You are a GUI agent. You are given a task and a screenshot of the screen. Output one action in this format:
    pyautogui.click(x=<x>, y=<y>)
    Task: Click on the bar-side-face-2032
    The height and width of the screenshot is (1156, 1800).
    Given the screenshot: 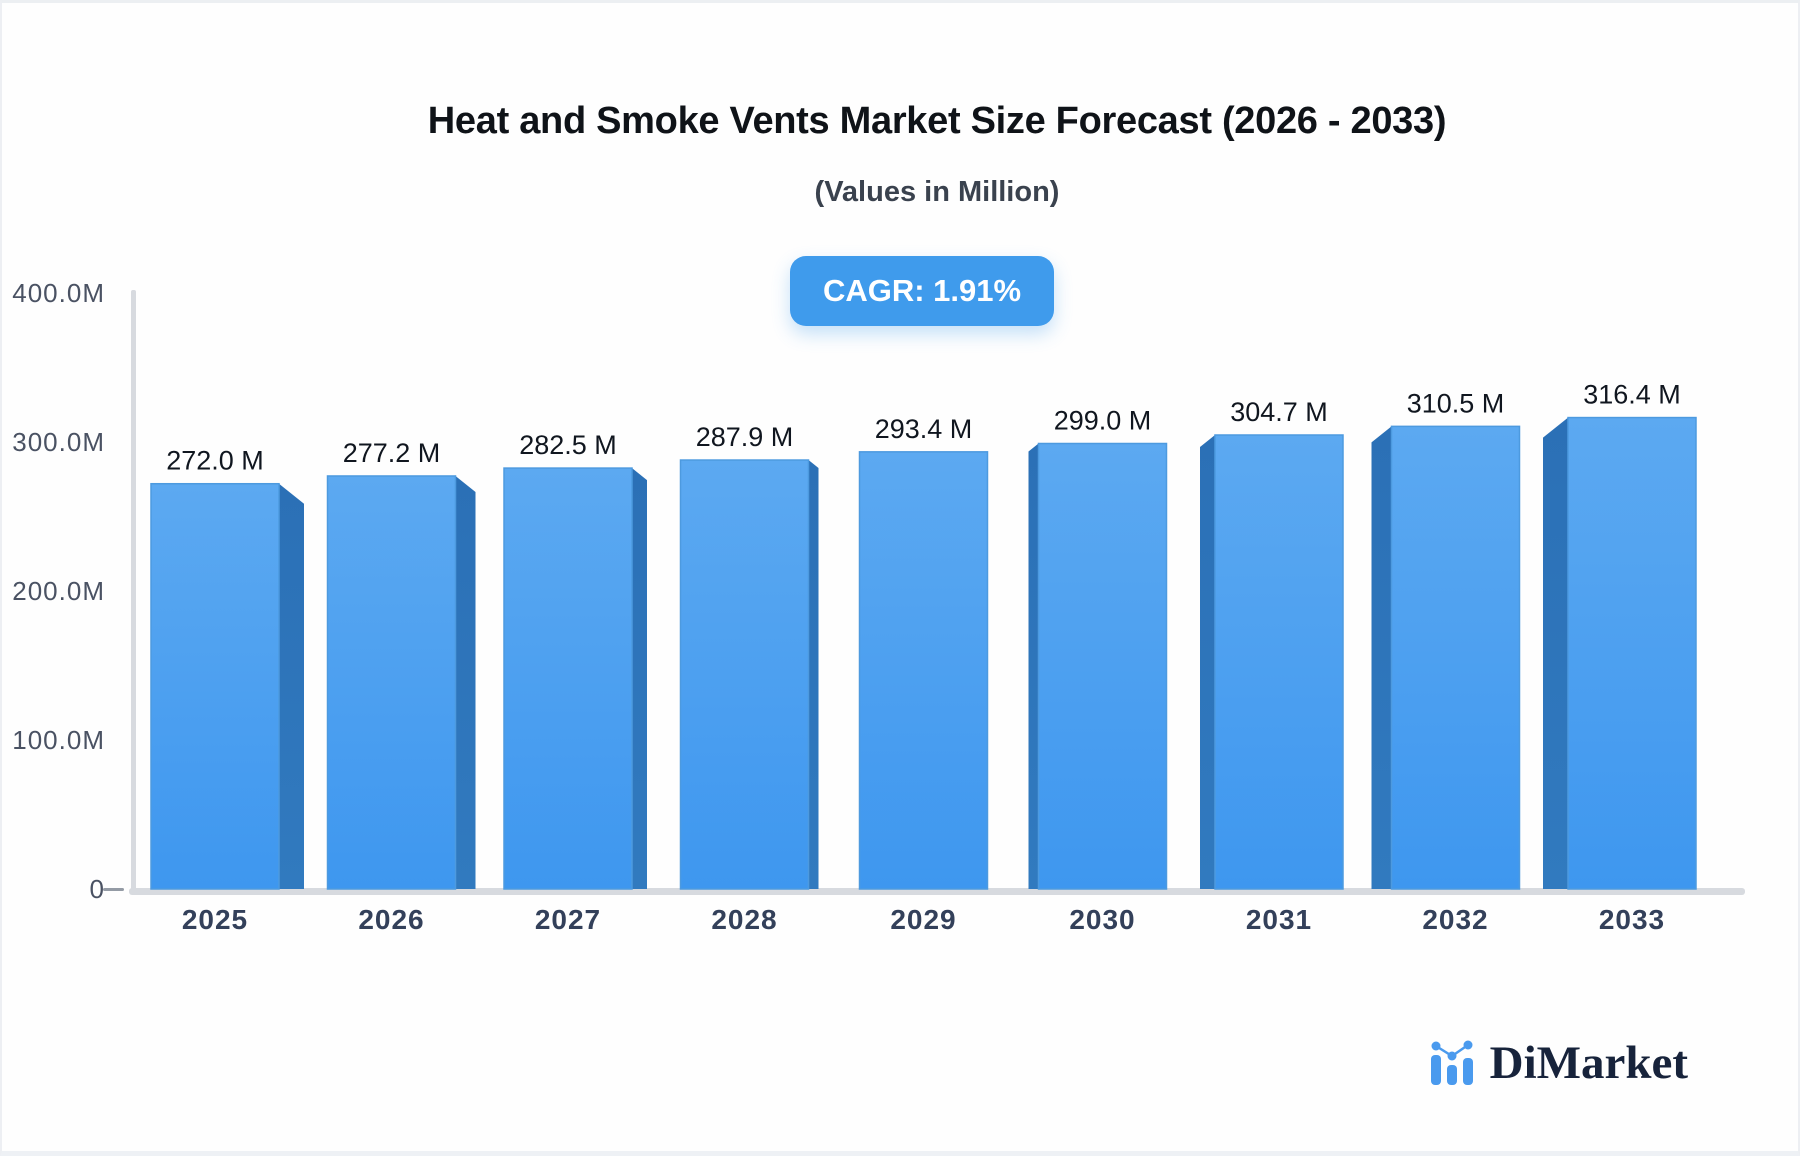 What is the action you would take?
    pyautogui.click(x=1381, y=657)
    